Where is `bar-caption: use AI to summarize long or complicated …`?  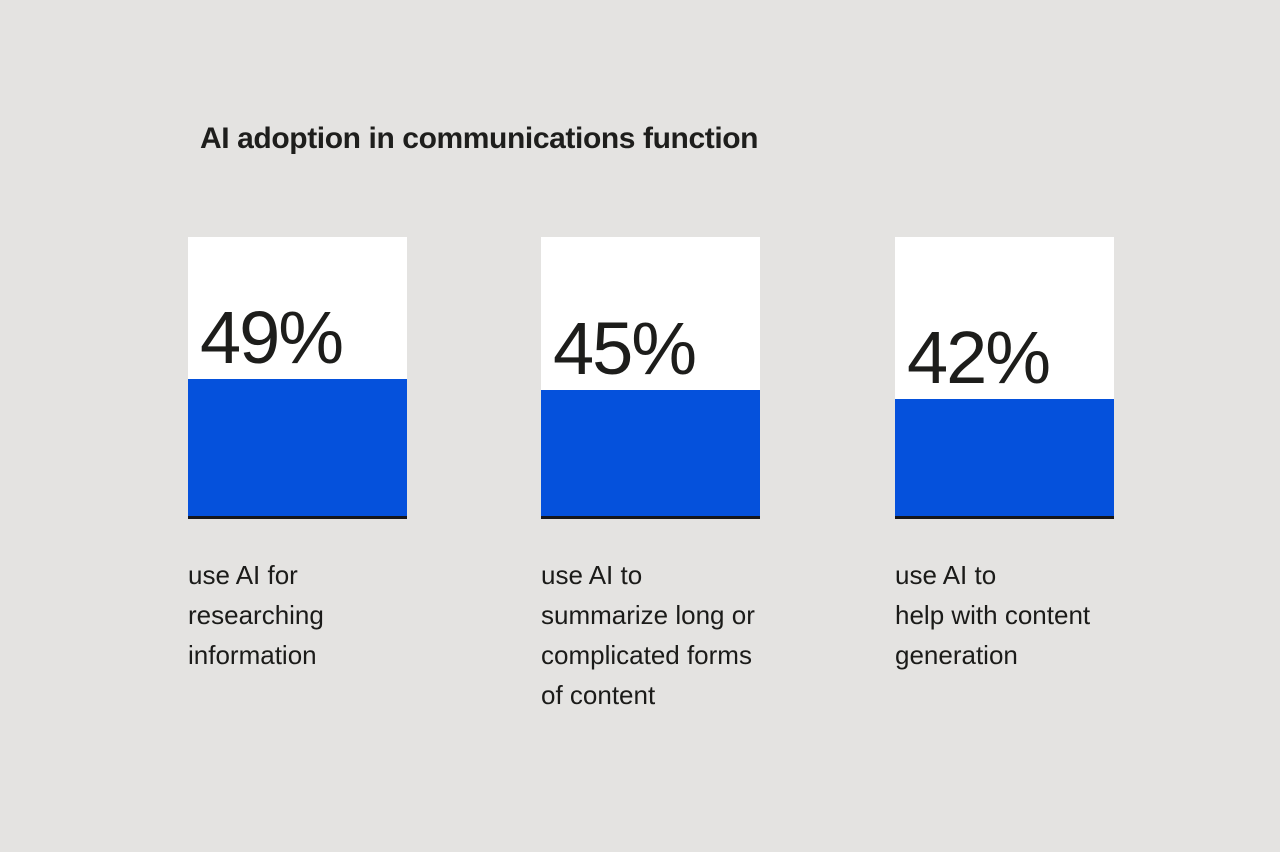
bar-caption: use AI to summarize long or complicated … is located at coordinates (648, 635).